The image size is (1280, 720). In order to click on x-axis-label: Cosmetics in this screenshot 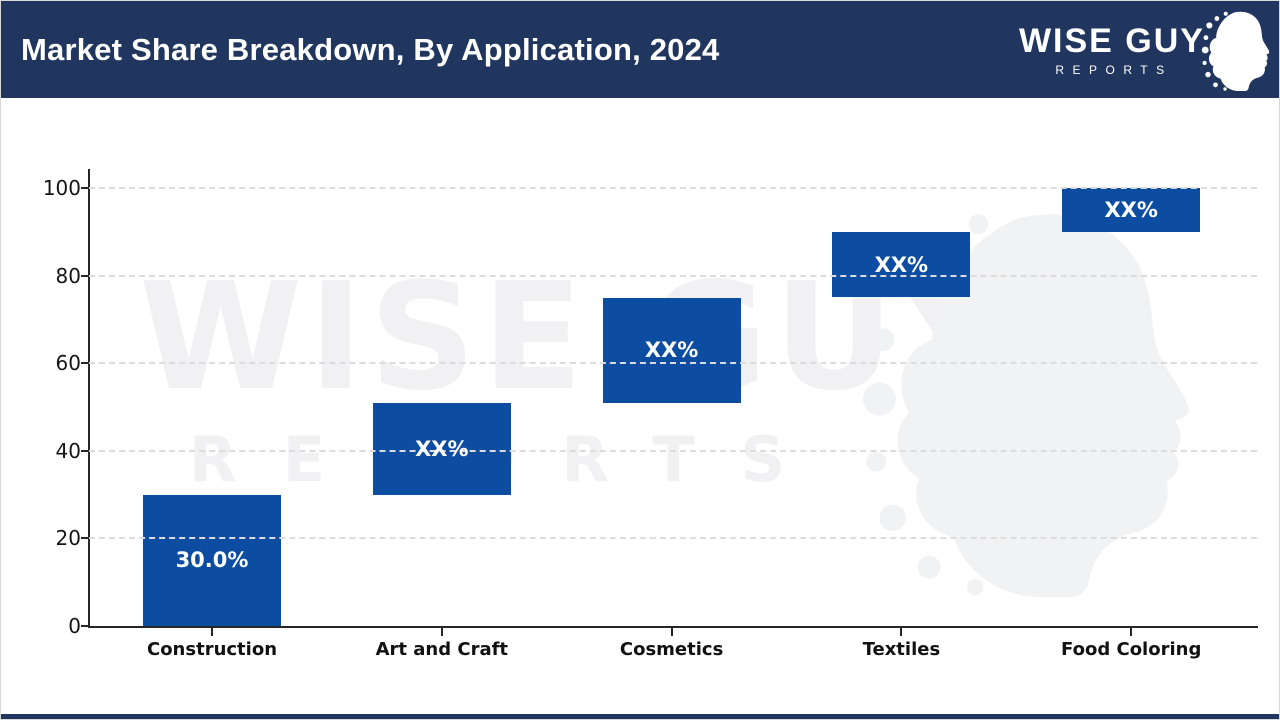, I will do `click(671, 649)`.